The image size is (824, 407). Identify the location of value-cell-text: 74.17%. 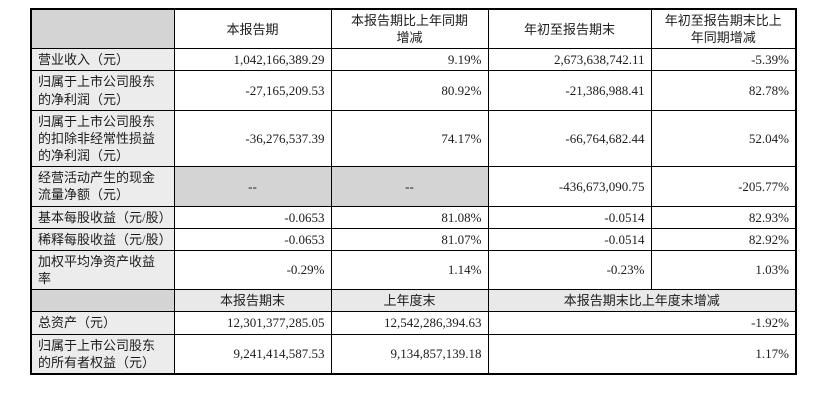
(461, 138).